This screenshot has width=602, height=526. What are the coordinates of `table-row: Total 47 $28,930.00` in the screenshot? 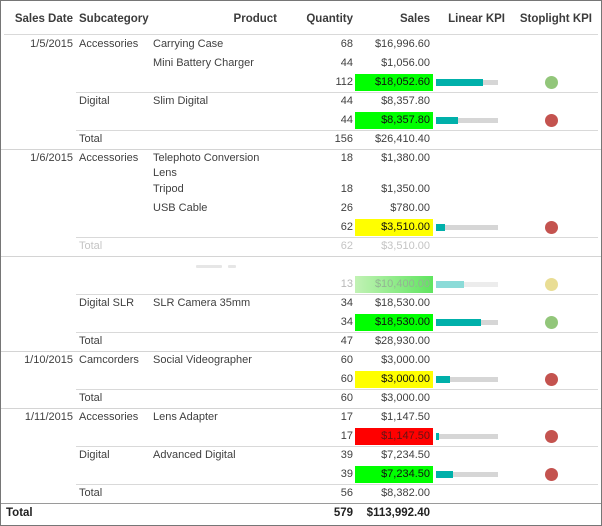 It's located at (301, 341).